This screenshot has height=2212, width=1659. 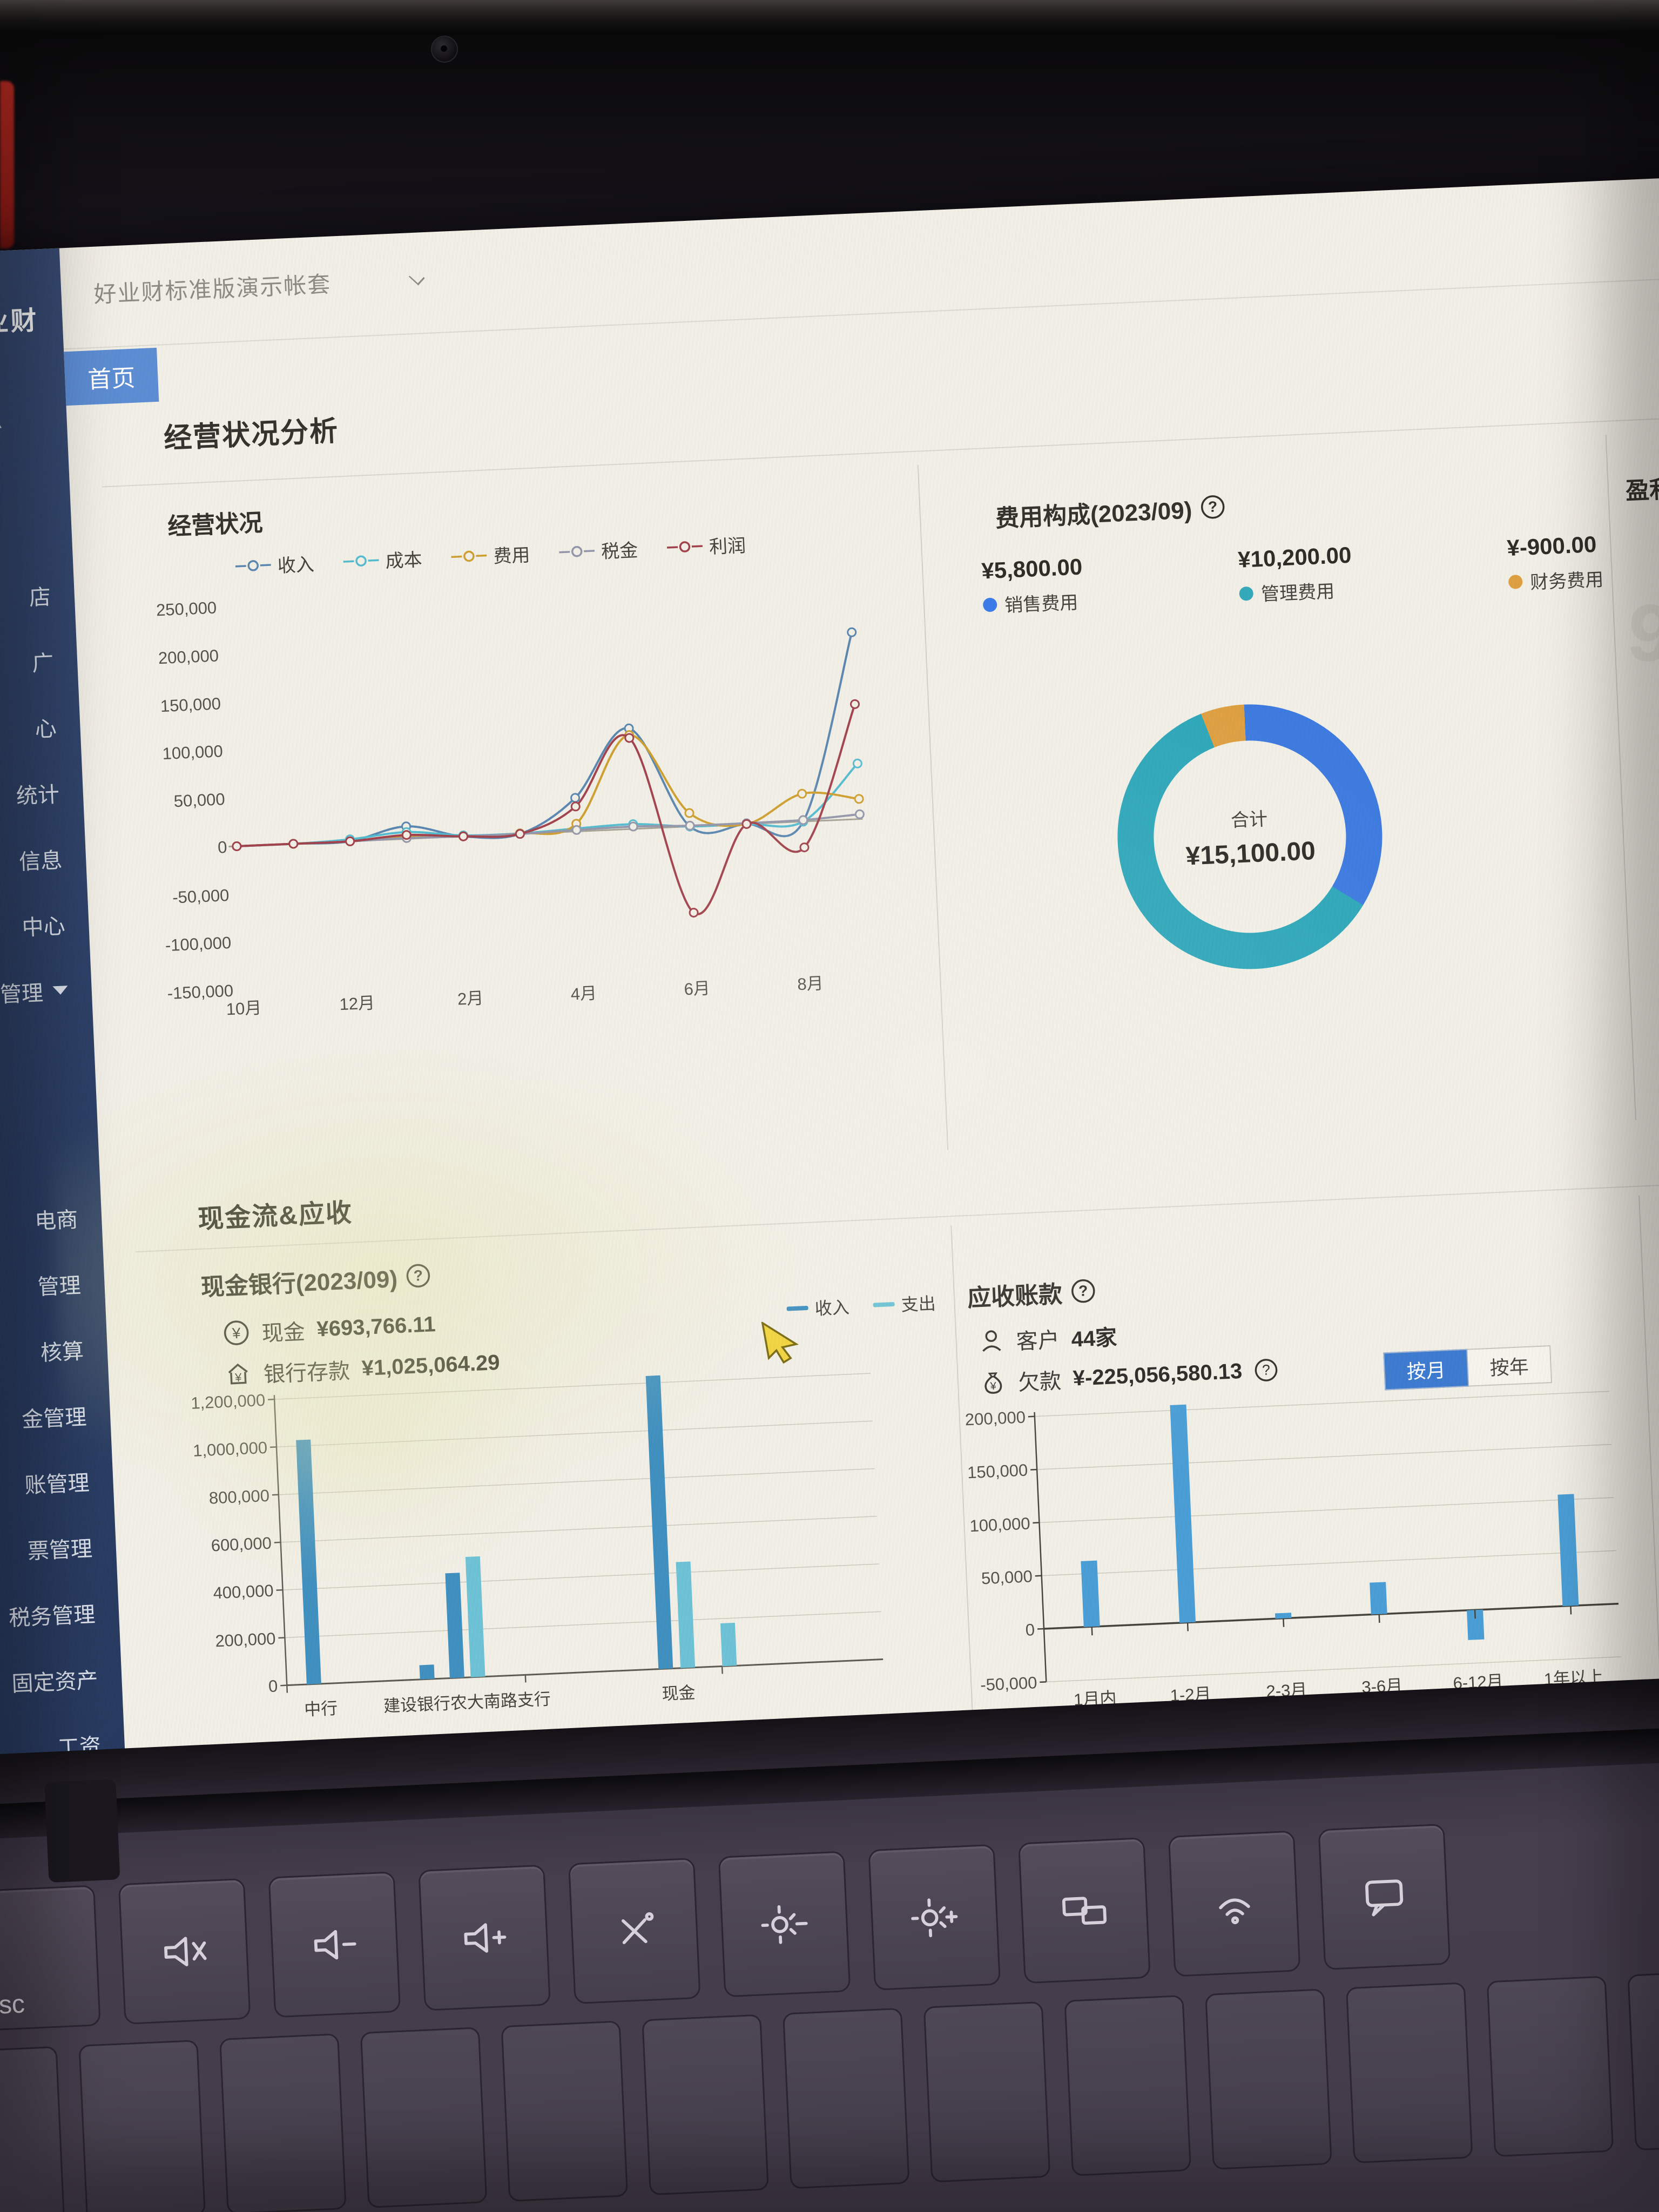 I want to click on debt-value: ¥-225,056,580.13, so click(x=1157, y=1375).